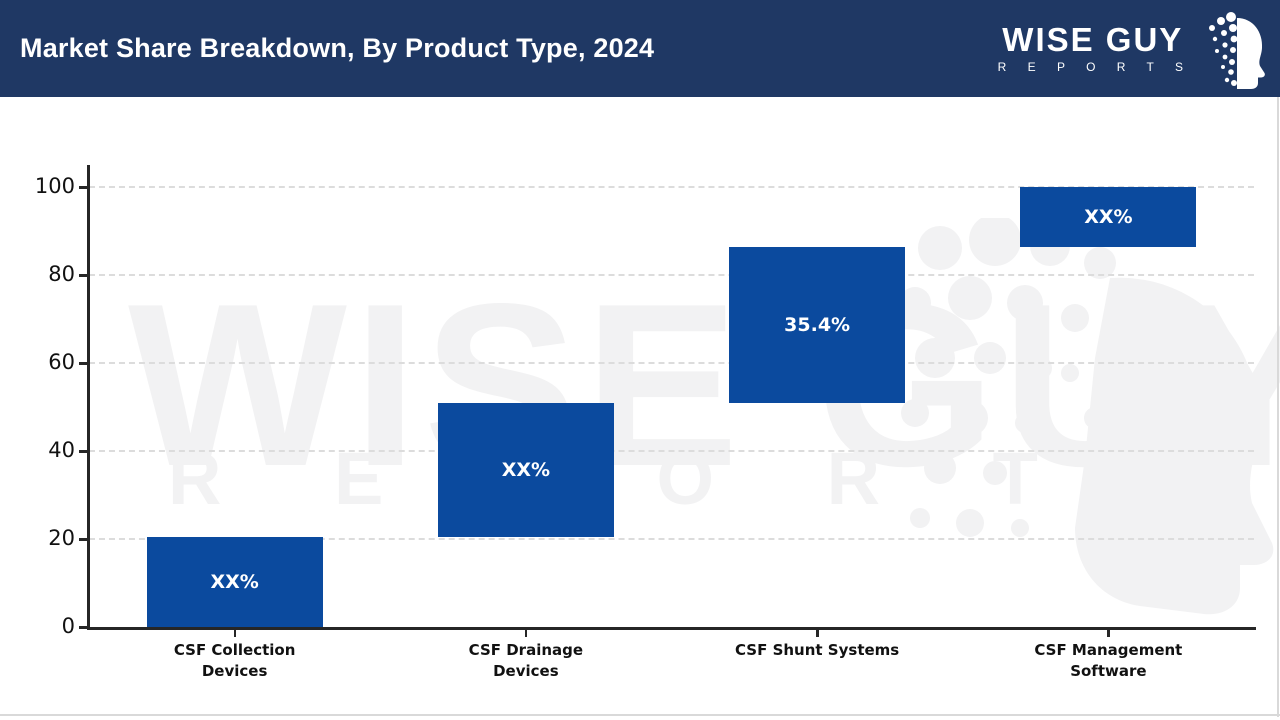 The image size is (1280, 720). What do you see at coordinates (1093, 39) in the screenshot?
I see `logo-wordmark: WISE GUY` at bounding box center [1093, 39].